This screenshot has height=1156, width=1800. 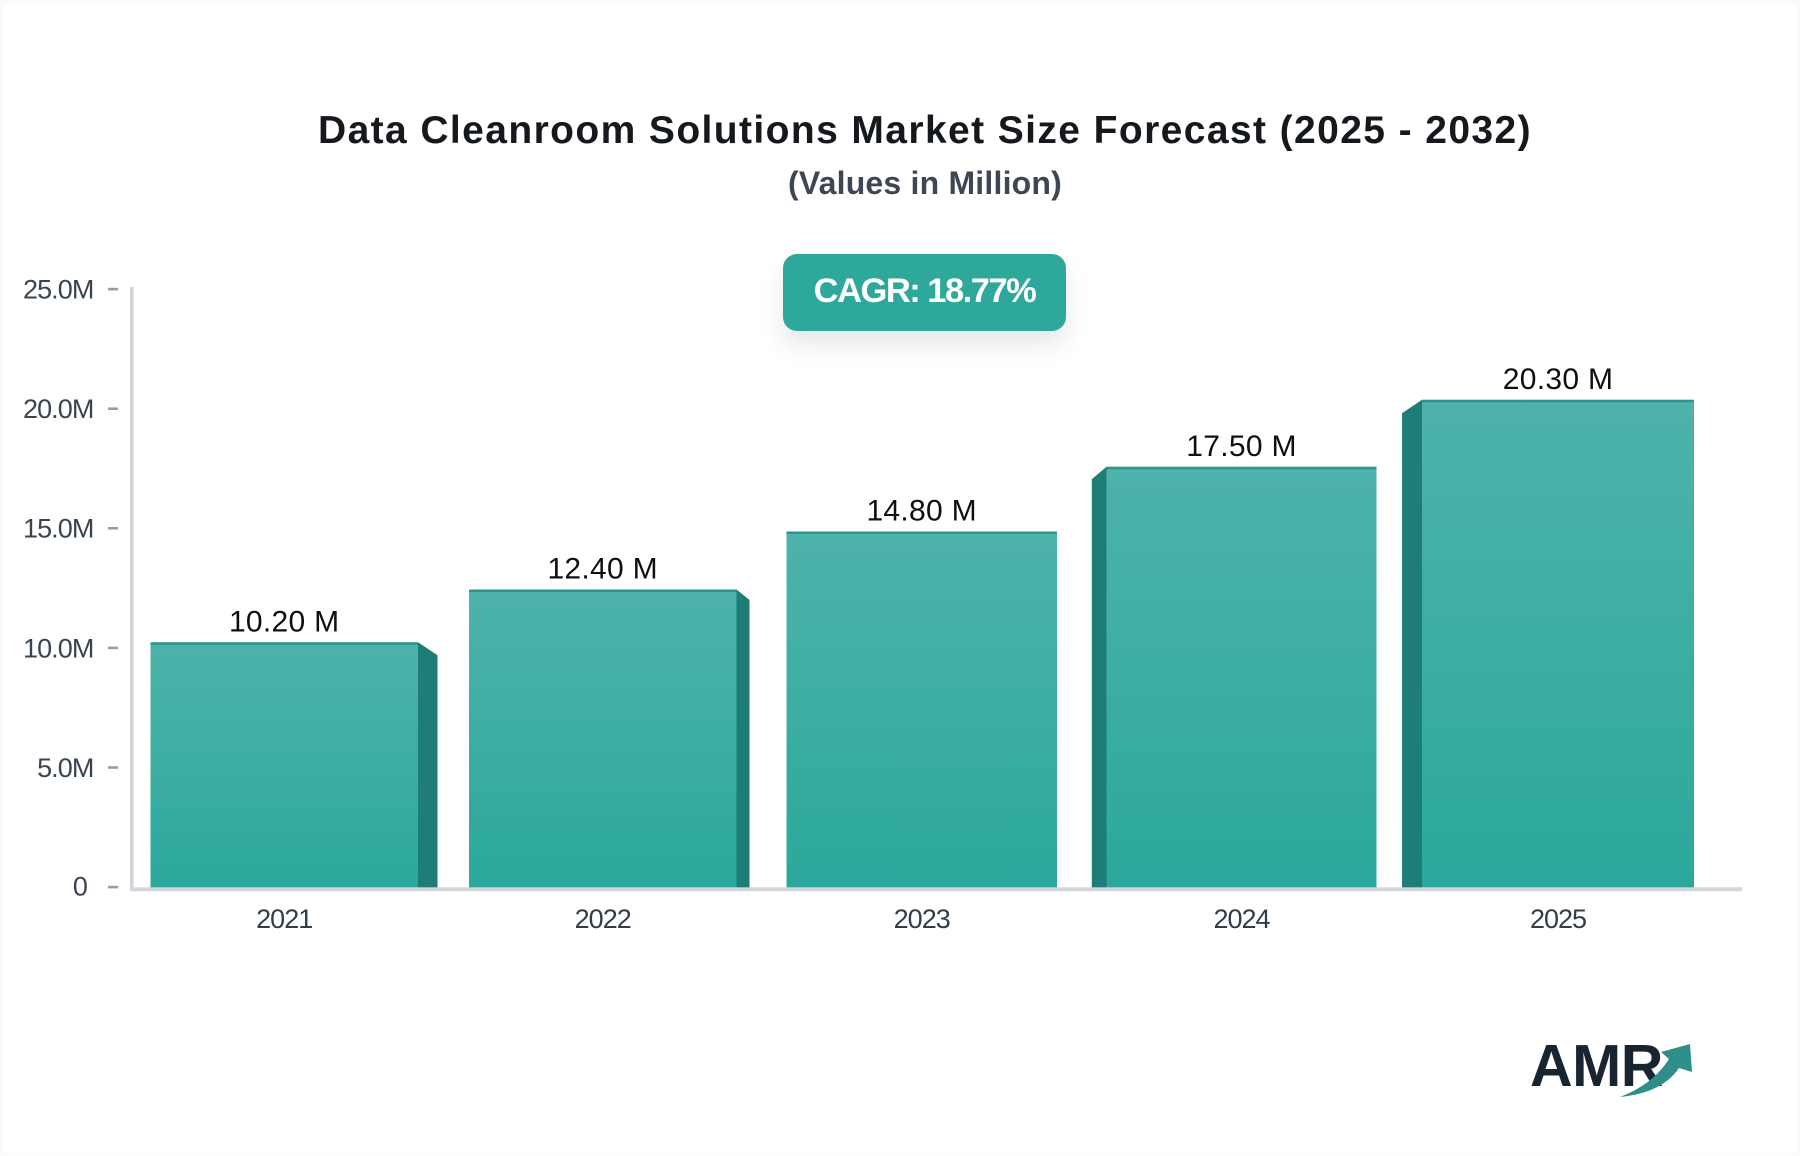 What do you see at coordinates (284, 621) in the screenshot?
I see `svg-text: 10.20 M` at bounding box center [284, 621].